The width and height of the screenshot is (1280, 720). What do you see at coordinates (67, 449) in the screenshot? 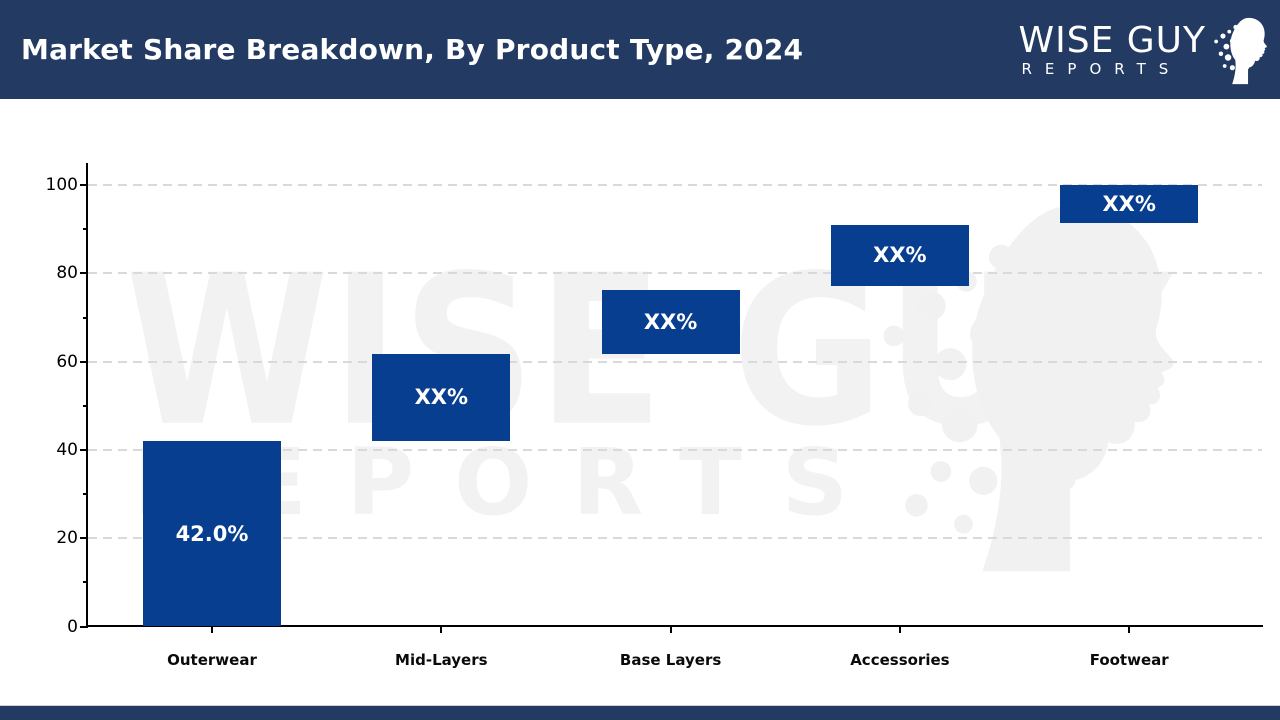
I see `y-tick-label: 40` at bounding box center [67, 449].